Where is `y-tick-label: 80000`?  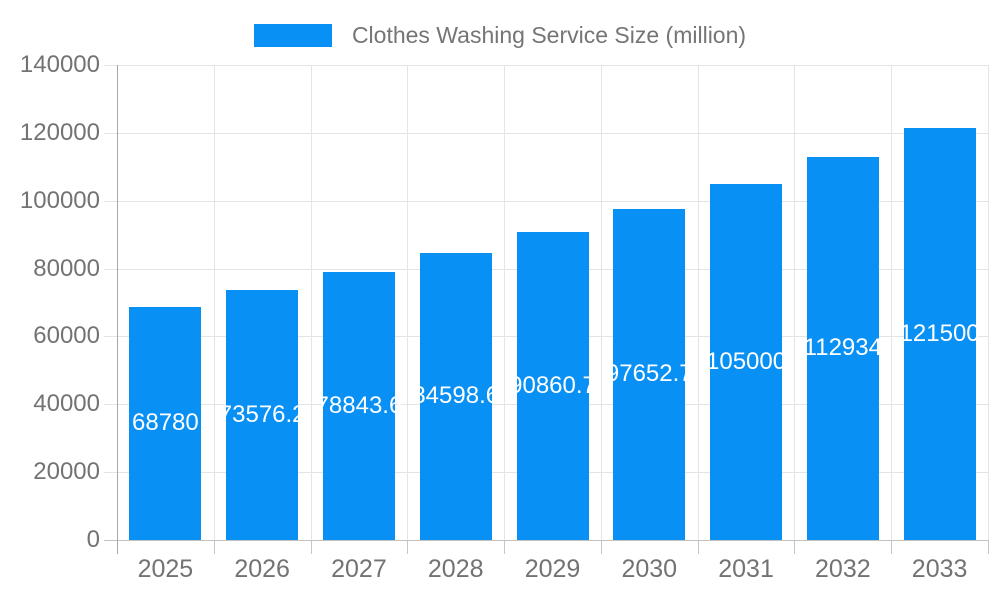 y-tick-label: 80000 is located at coordinates (66, 268).